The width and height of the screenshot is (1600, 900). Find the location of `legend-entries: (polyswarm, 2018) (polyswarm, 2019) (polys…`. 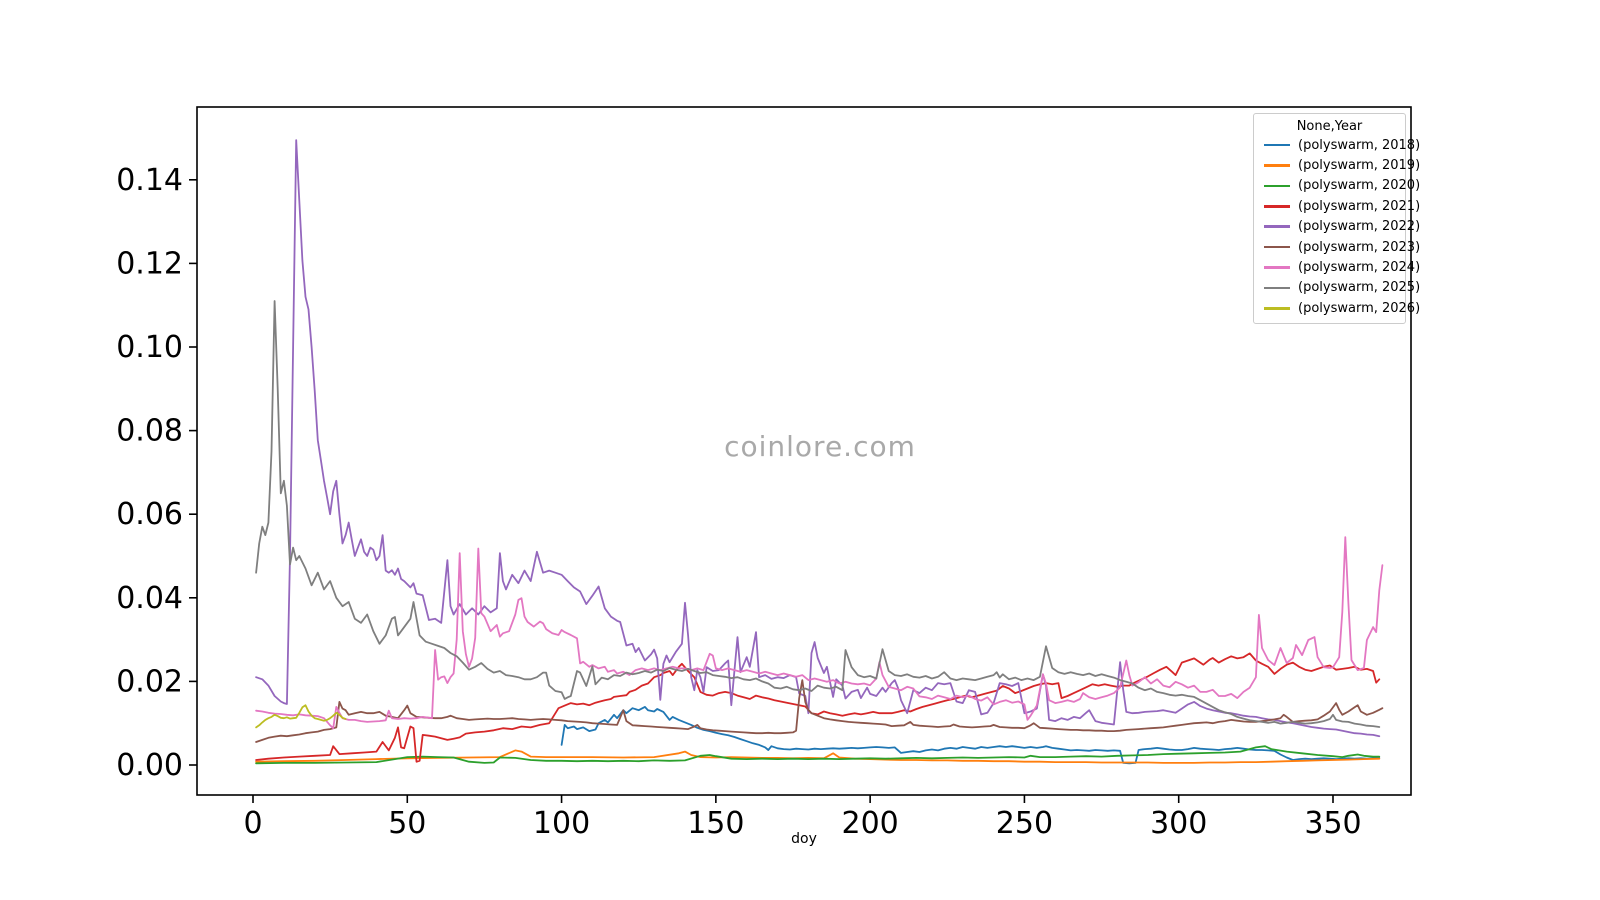

legend-entries: (polyswarm, 2018) (polyswarm, 2019) (polys… is located at coordinates (1337, 227).